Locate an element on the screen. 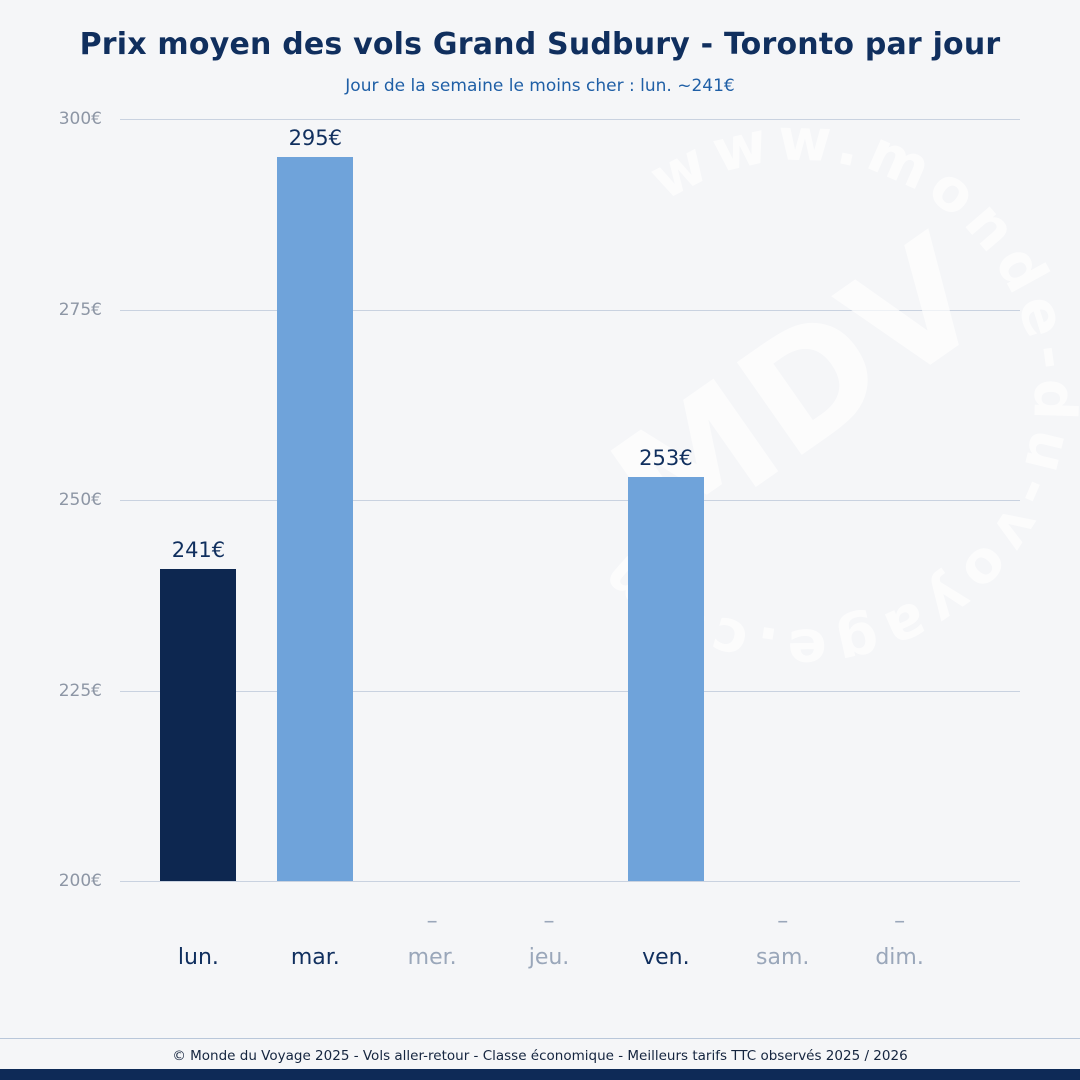 The image size is (1080, 1080). bar-value-label: 241€ is located at coordinates (198, 549).